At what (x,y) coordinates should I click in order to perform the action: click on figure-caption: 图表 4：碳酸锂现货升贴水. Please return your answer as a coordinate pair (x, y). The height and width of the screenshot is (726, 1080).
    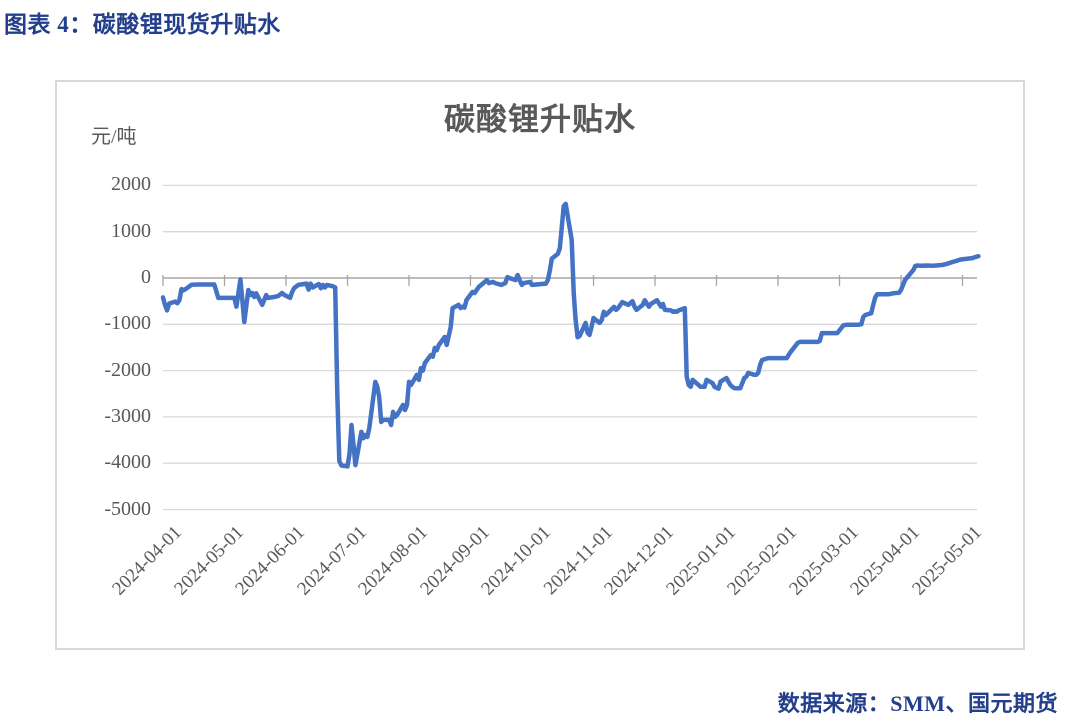
    Looking at the image, I should click on (142, 24).